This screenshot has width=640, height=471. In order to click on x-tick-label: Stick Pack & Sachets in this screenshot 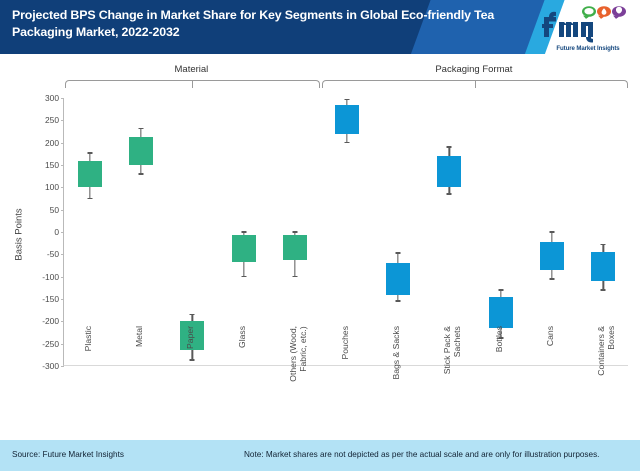, I will do `click(452, 350)`.